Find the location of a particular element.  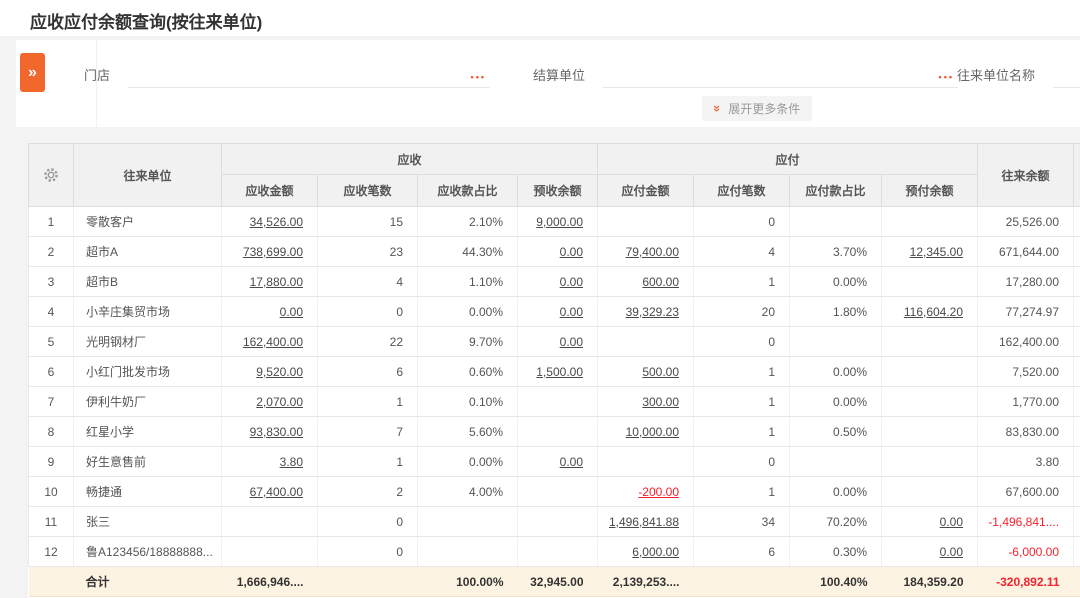

cell-no: 3 is located at coordinates (51, 281).